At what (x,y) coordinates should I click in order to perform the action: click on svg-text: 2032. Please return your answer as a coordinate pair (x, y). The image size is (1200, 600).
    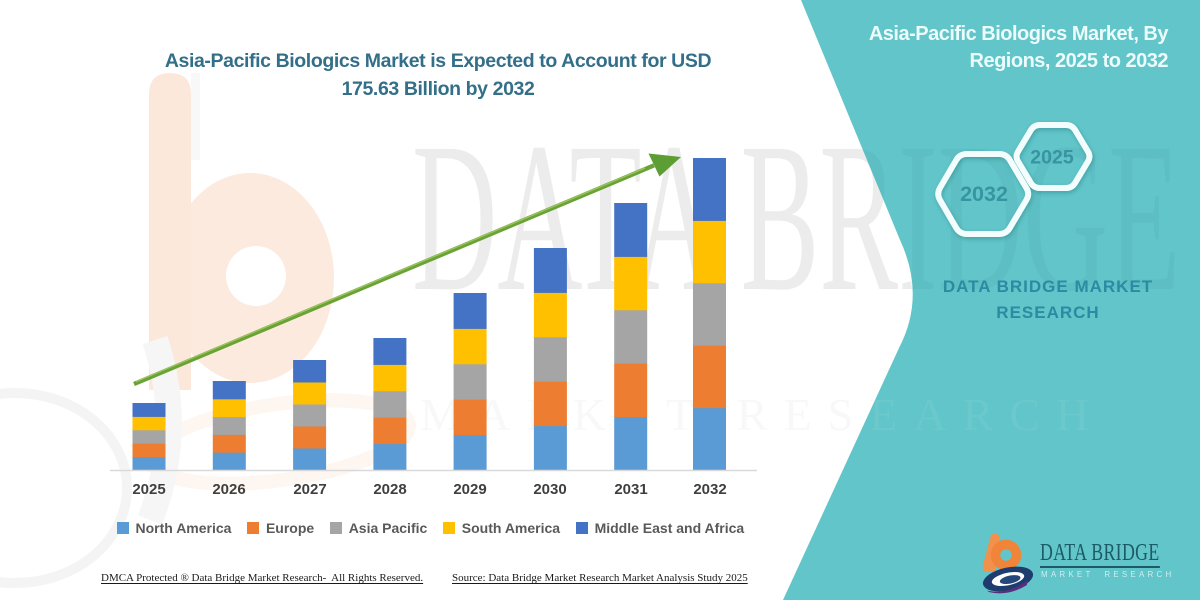
    Looking at the image, I should click on (984, 194).